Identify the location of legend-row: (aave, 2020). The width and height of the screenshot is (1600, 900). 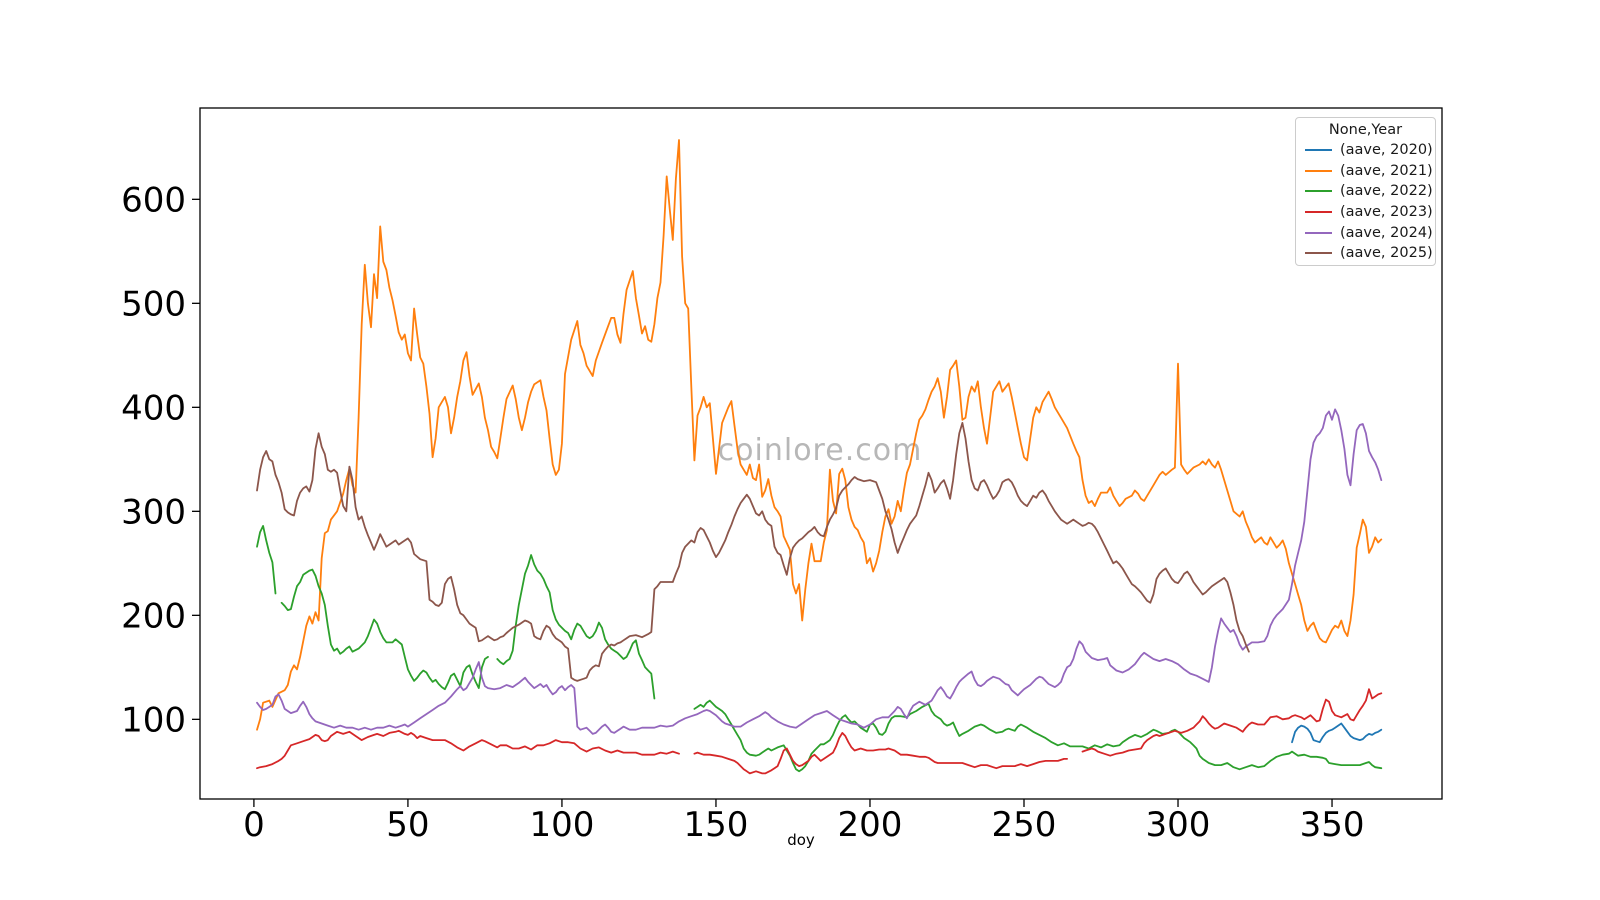
(1365, 150).